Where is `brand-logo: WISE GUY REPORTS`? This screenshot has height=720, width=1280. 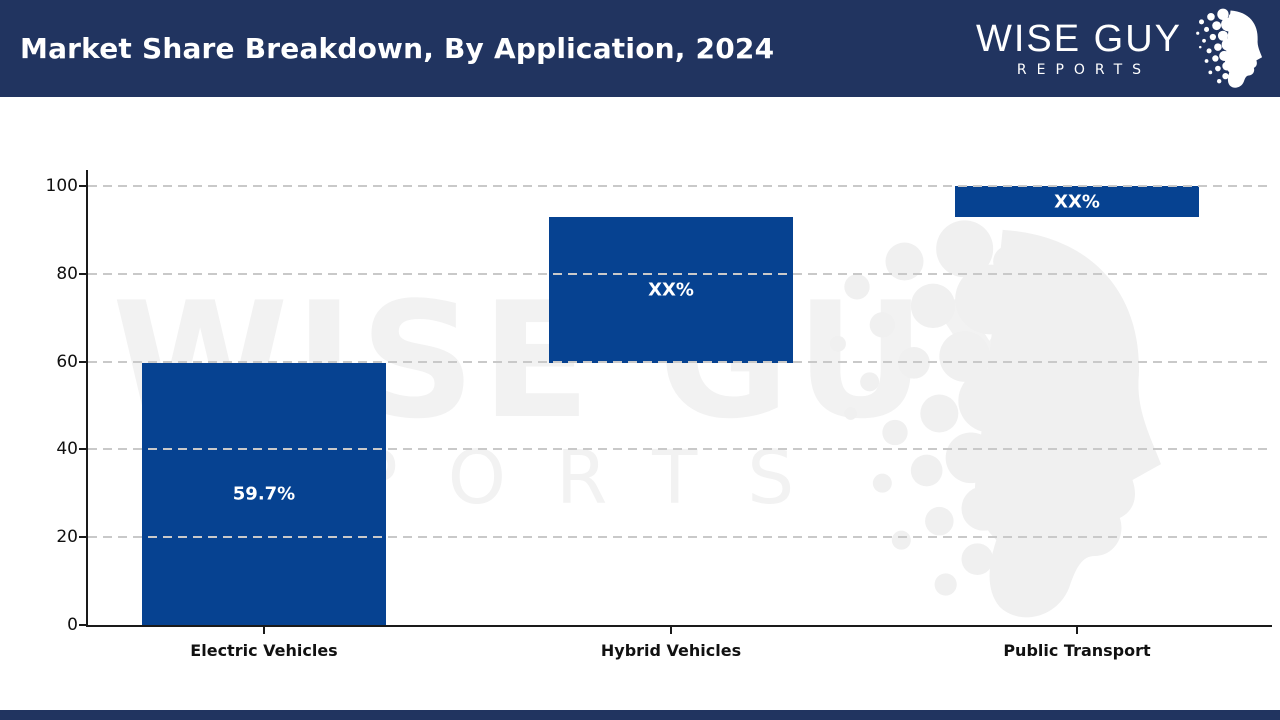
brand-logo: WISE GUY REPORTS is located at coordinates (1121, 49).